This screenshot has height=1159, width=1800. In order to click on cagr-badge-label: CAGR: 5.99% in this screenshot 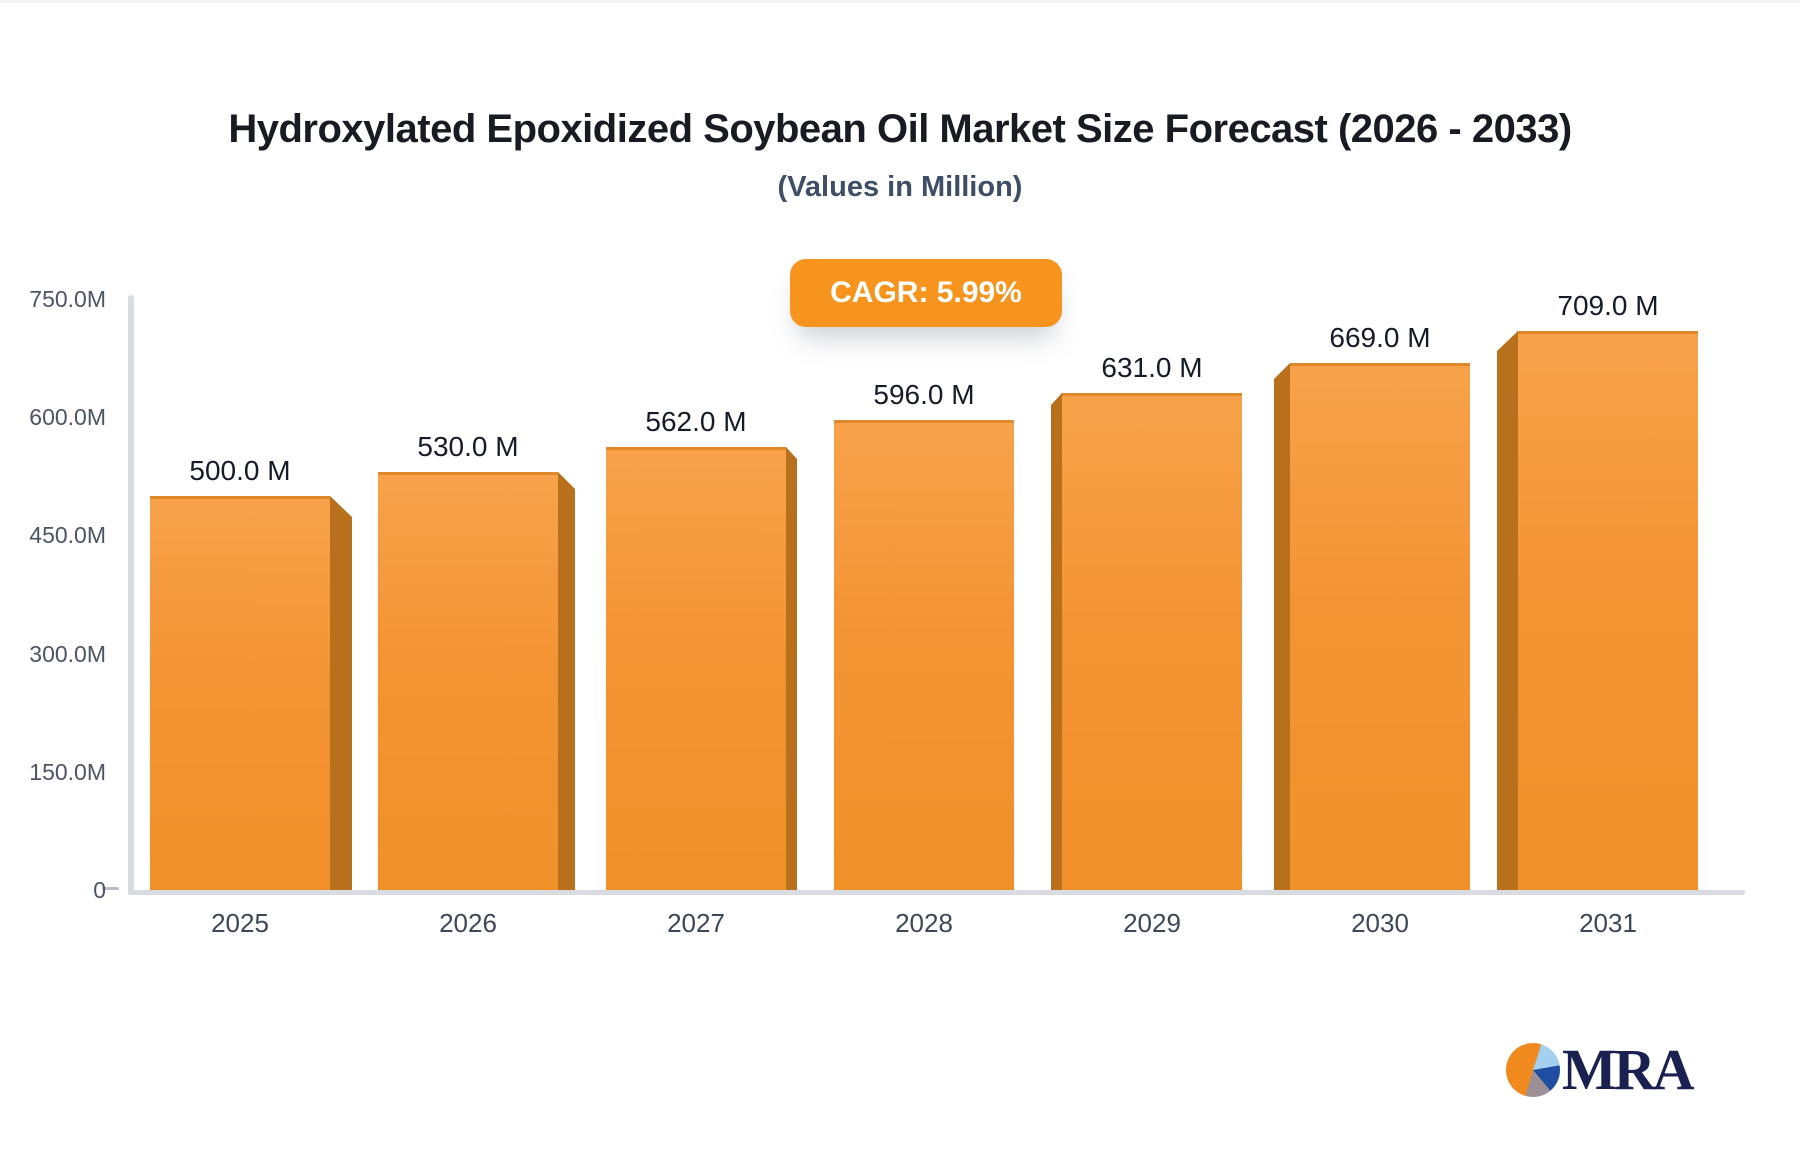, I will do `click(926, 292)`.